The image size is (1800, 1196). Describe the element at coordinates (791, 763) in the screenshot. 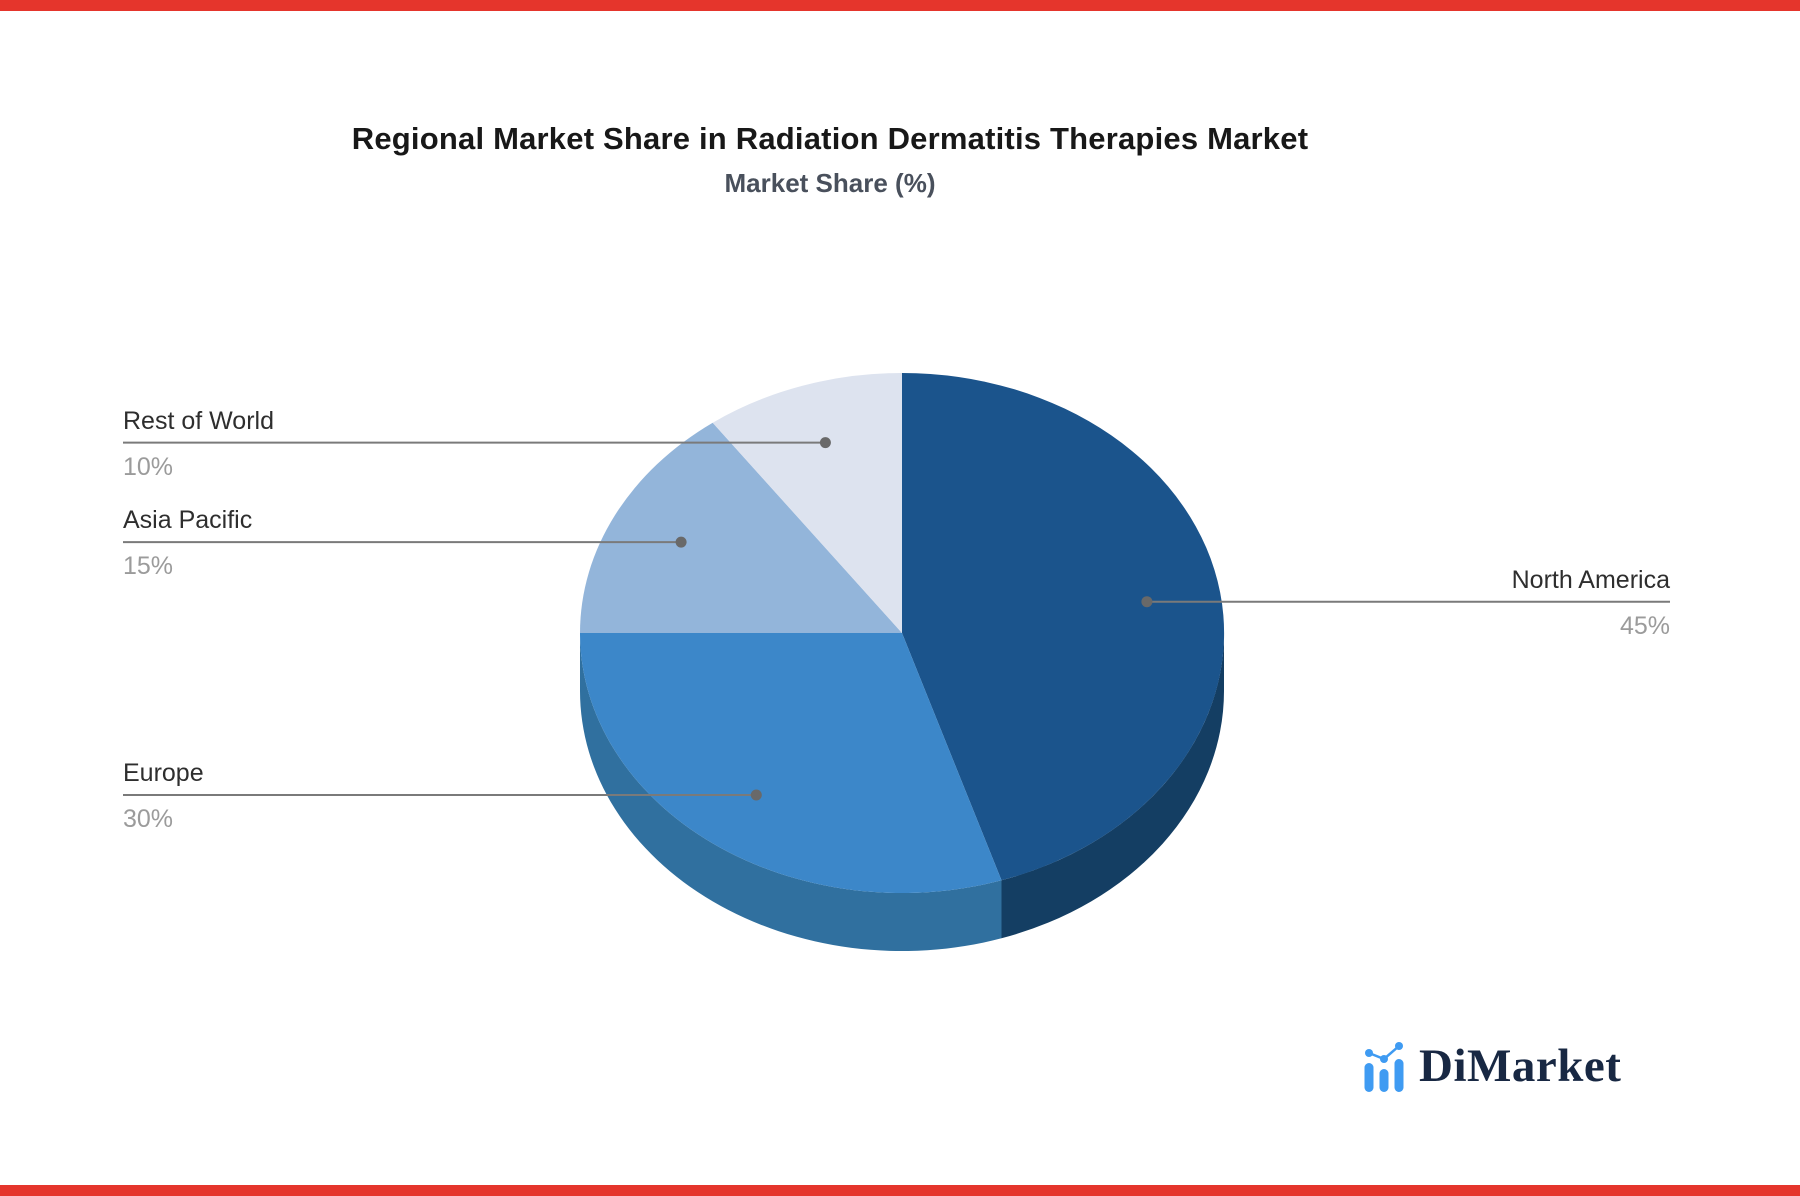

I see `pie-slice-europe` at that location.